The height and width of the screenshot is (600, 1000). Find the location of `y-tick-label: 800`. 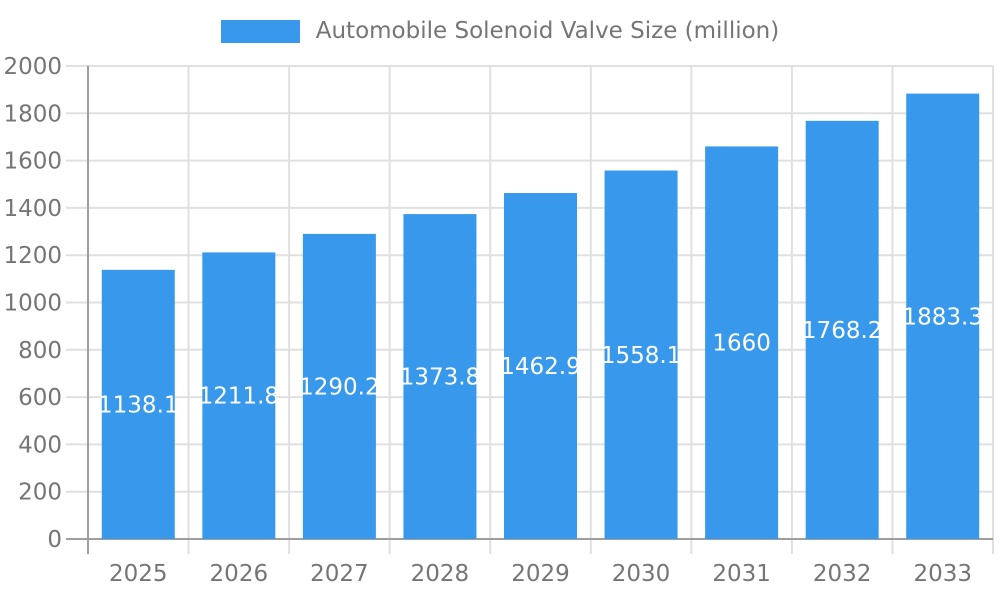

y-tick-label: 800 is located at coordinates (40, 351).